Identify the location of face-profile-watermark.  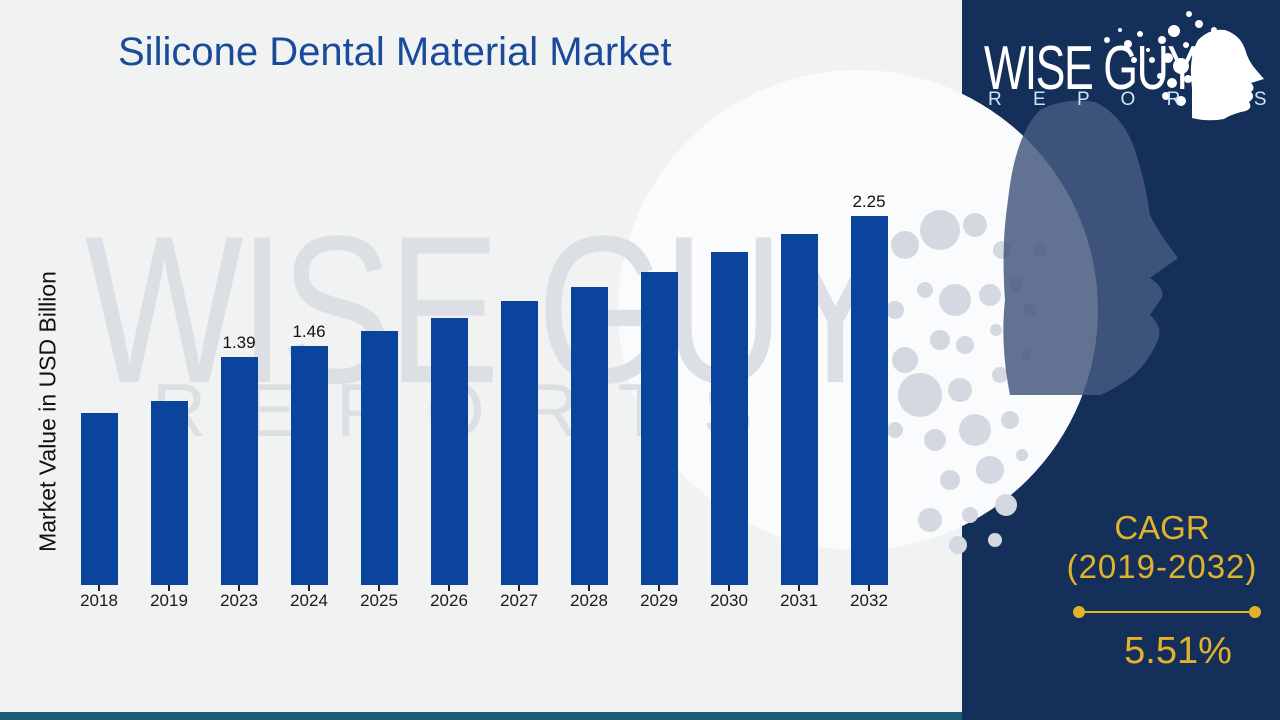
(1090, 247).